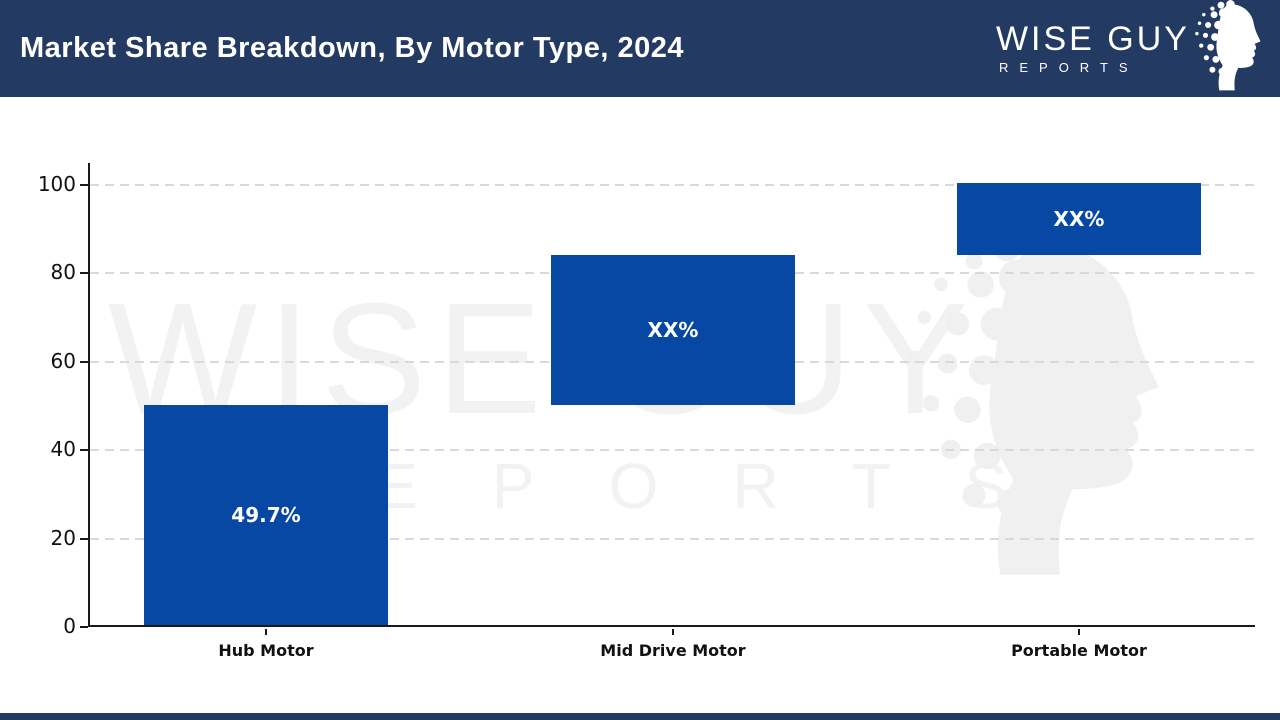 The image size is (1280, 720). What do you see at coordinates (1228, 45) in the screenshot?
I see `brand-head-icon` at bounding box center [1228, 45].